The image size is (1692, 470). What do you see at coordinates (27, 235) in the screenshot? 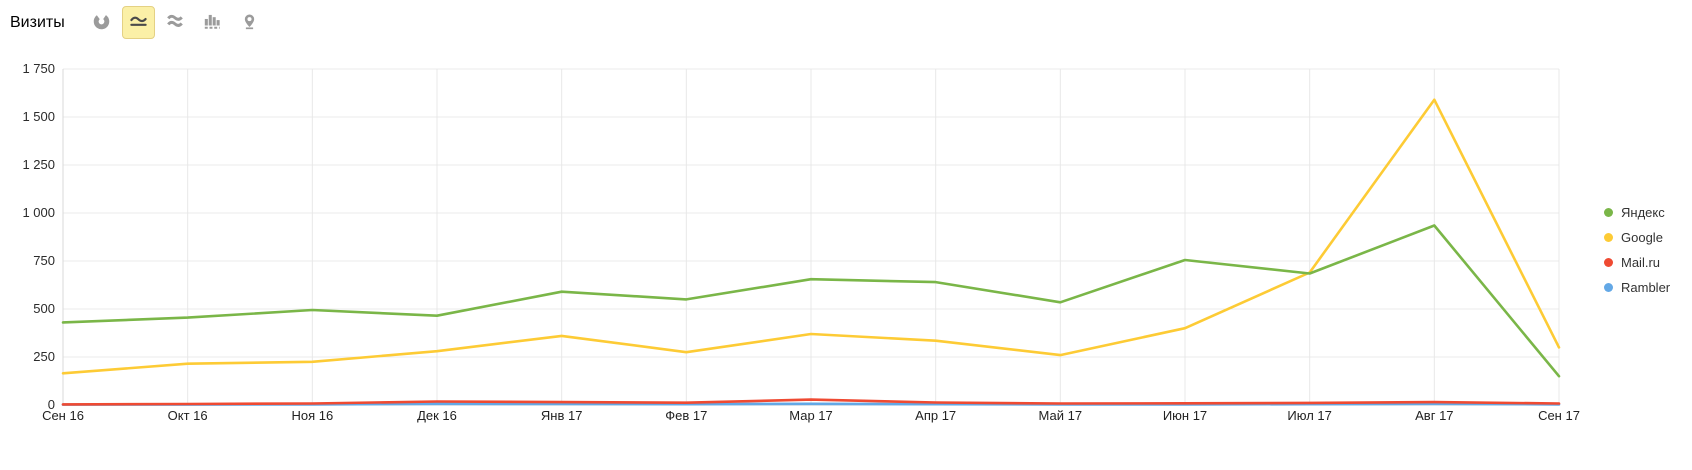
I see `y-axis: 1 750 1 500 1 250 1 000 750 500 250 0` at bounding box center [27, 235].